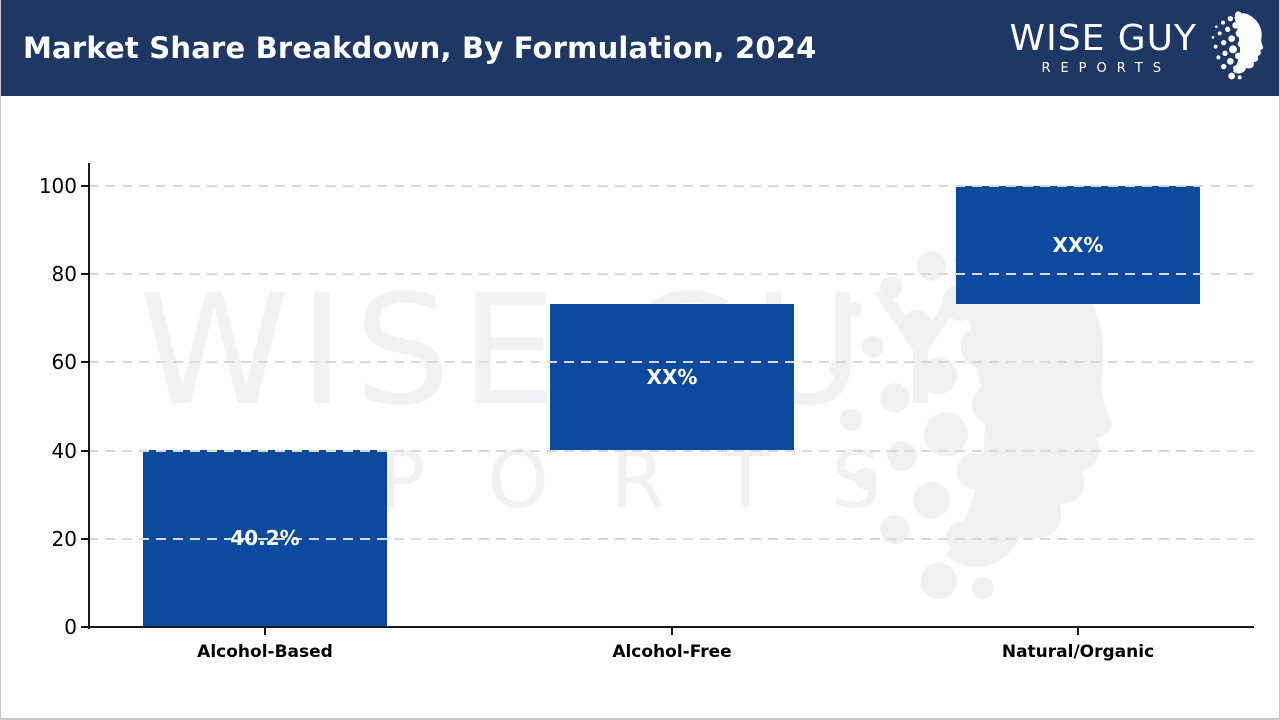 This screenshot has width=1280, height=720. I want to click on y-tick-label: 0, so click(70, 627).